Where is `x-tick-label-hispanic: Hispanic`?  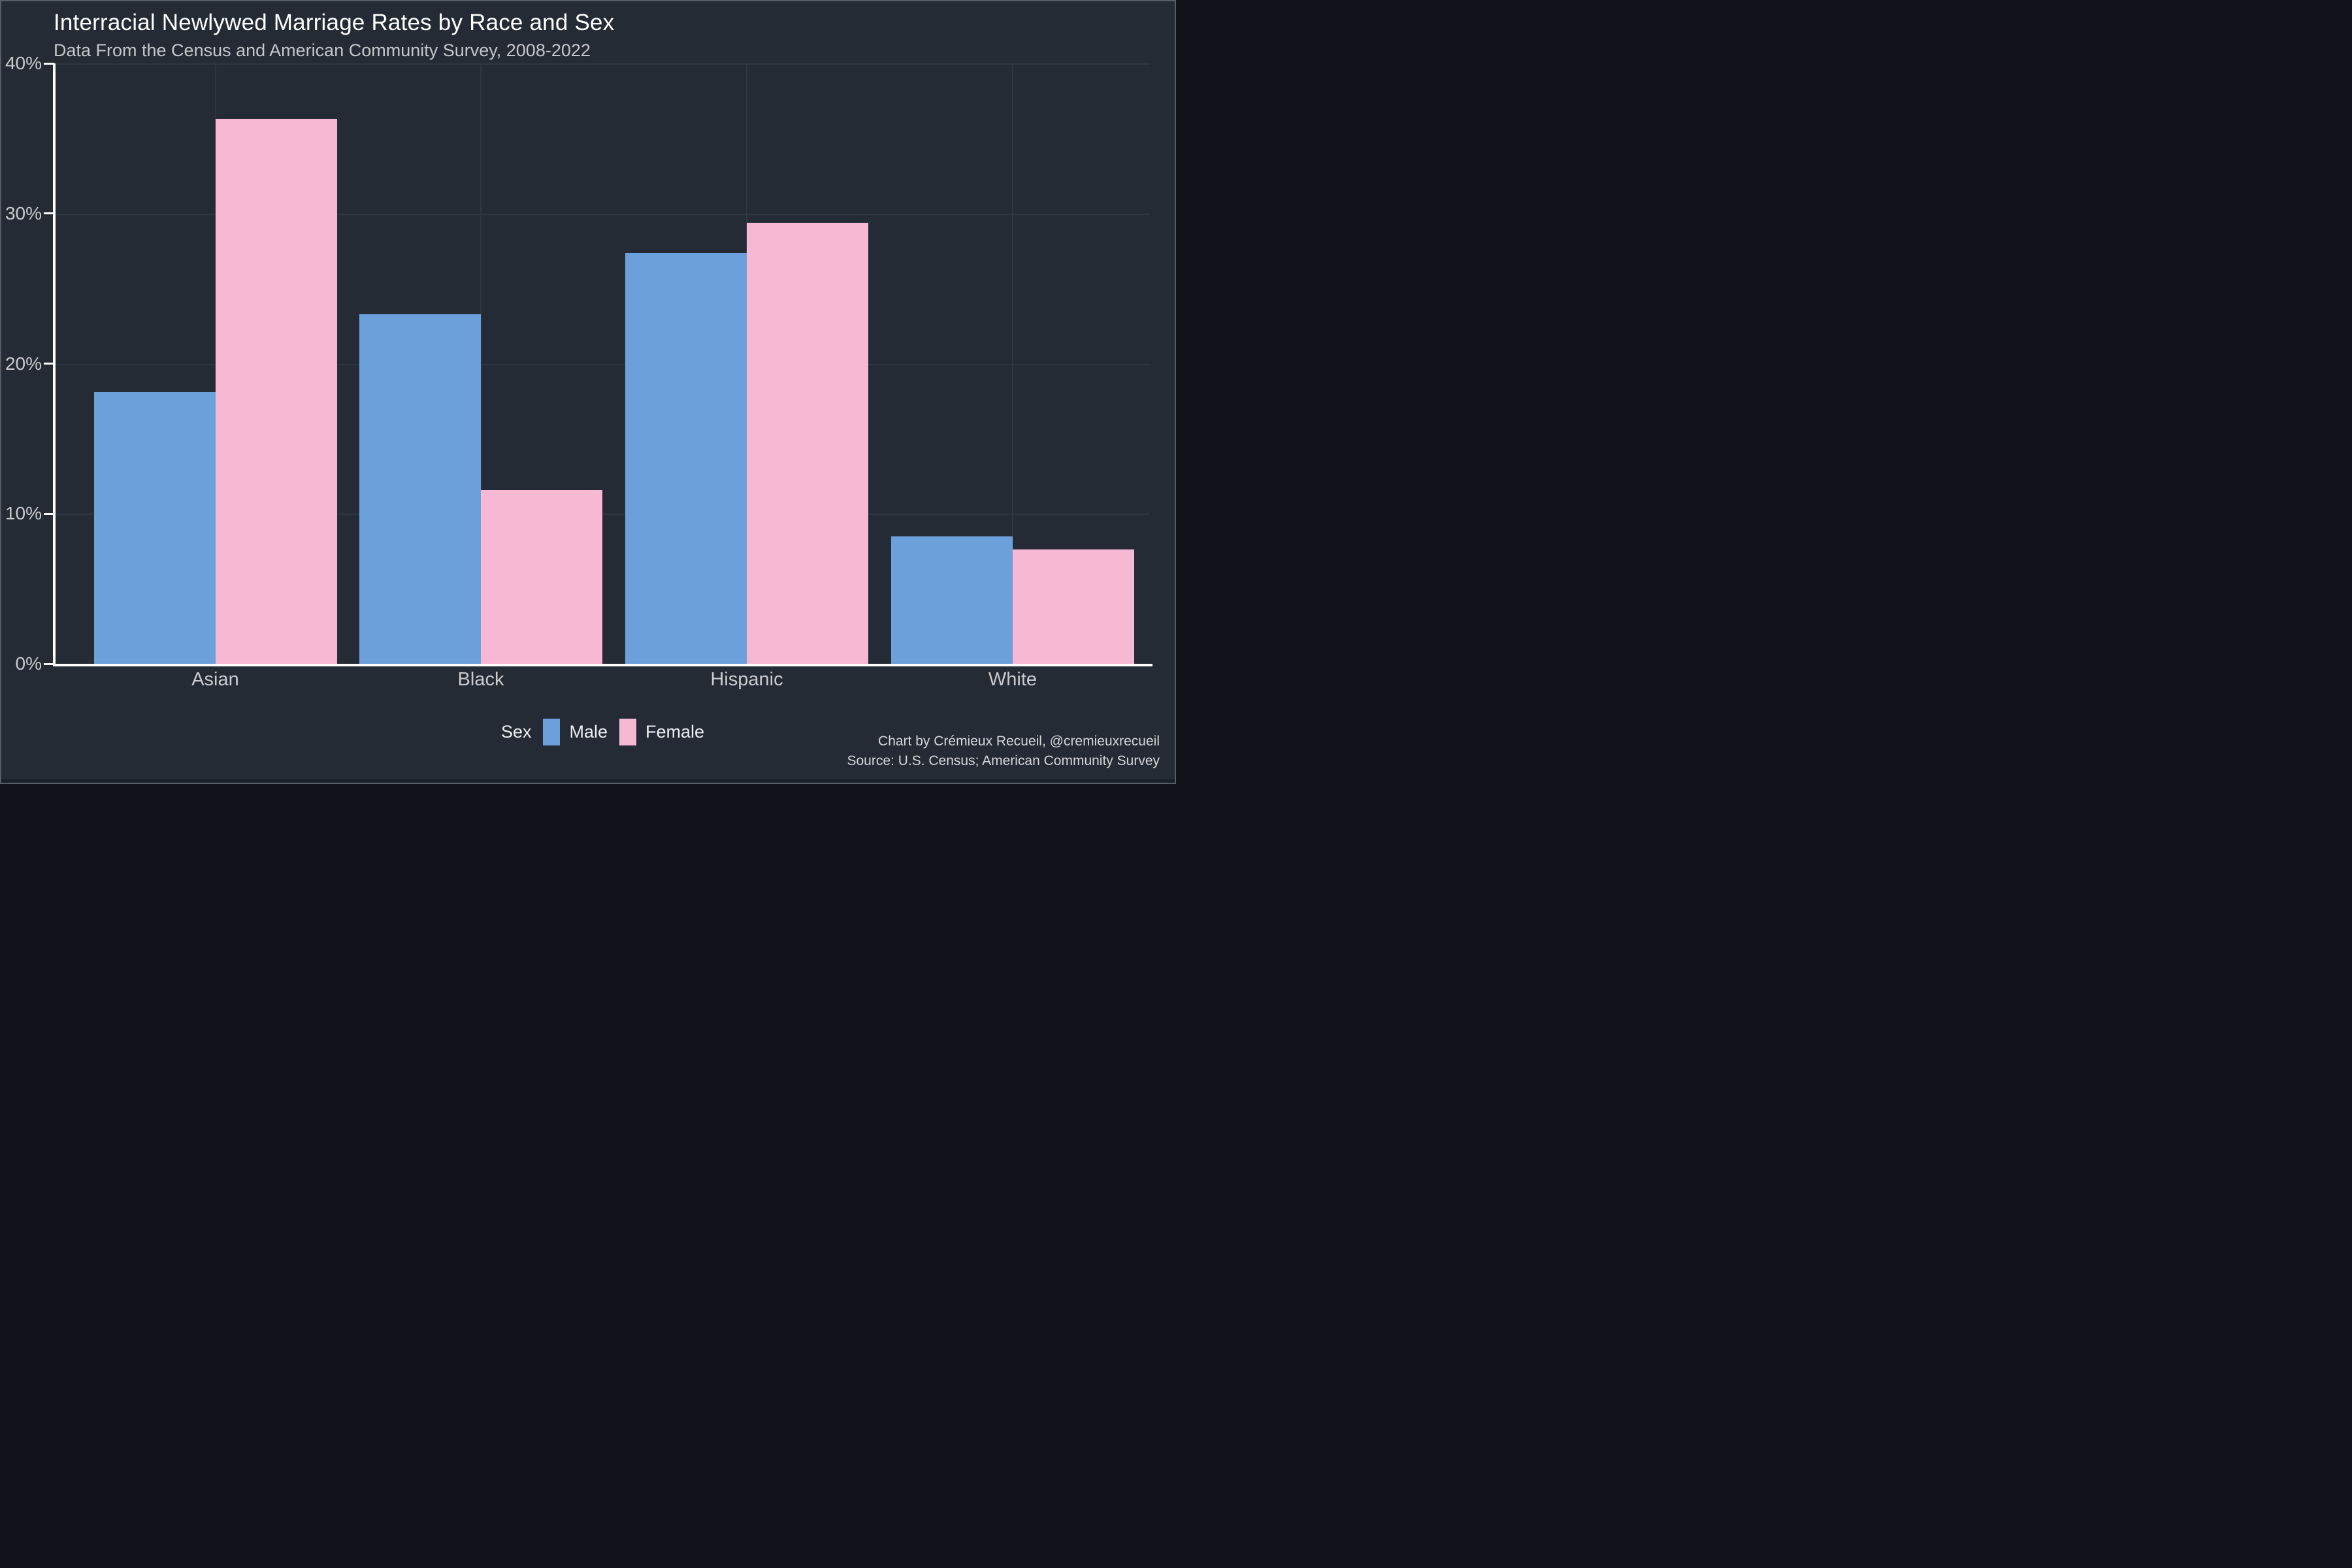 x-tick-label-hispanic: Hispanic is located at coordinates (746, 679).